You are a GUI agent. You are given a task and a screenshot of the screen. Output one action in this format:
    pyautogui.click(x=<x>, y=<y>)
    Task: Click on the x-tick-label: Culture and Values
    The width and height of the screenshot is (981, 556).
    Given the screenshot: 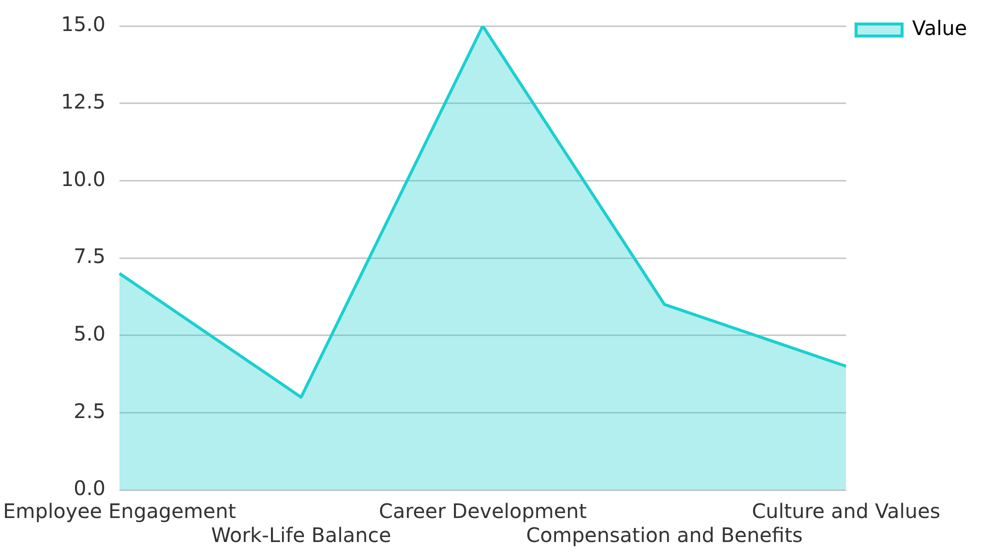 What is the action you would take?
    pyautogui.click(x=846, y=511)
    